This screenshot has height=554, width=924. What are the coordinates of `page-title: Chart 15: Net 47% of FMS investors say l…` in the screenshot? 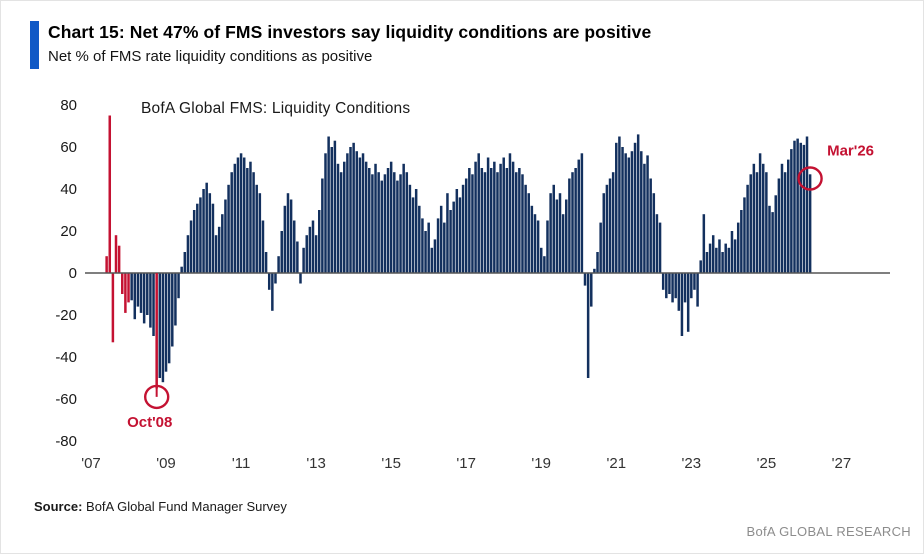 It's located at (350, 32).